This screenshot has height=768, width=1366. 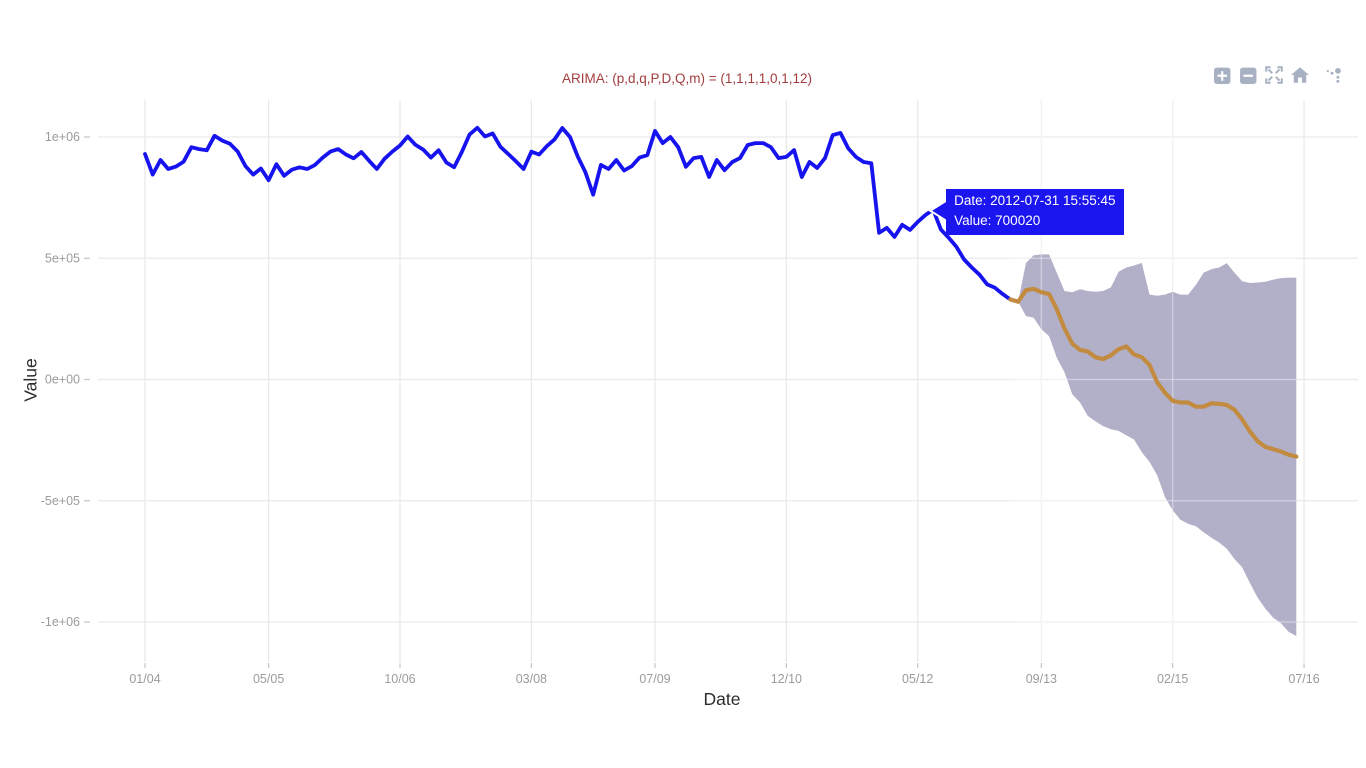 What do you see at coordinates (1035, 211) in the screenshot?
I see `hover-tooltip: Date: 2012-07-31 15:55:45 Value: 700020` at bounding box center [1035, 211].